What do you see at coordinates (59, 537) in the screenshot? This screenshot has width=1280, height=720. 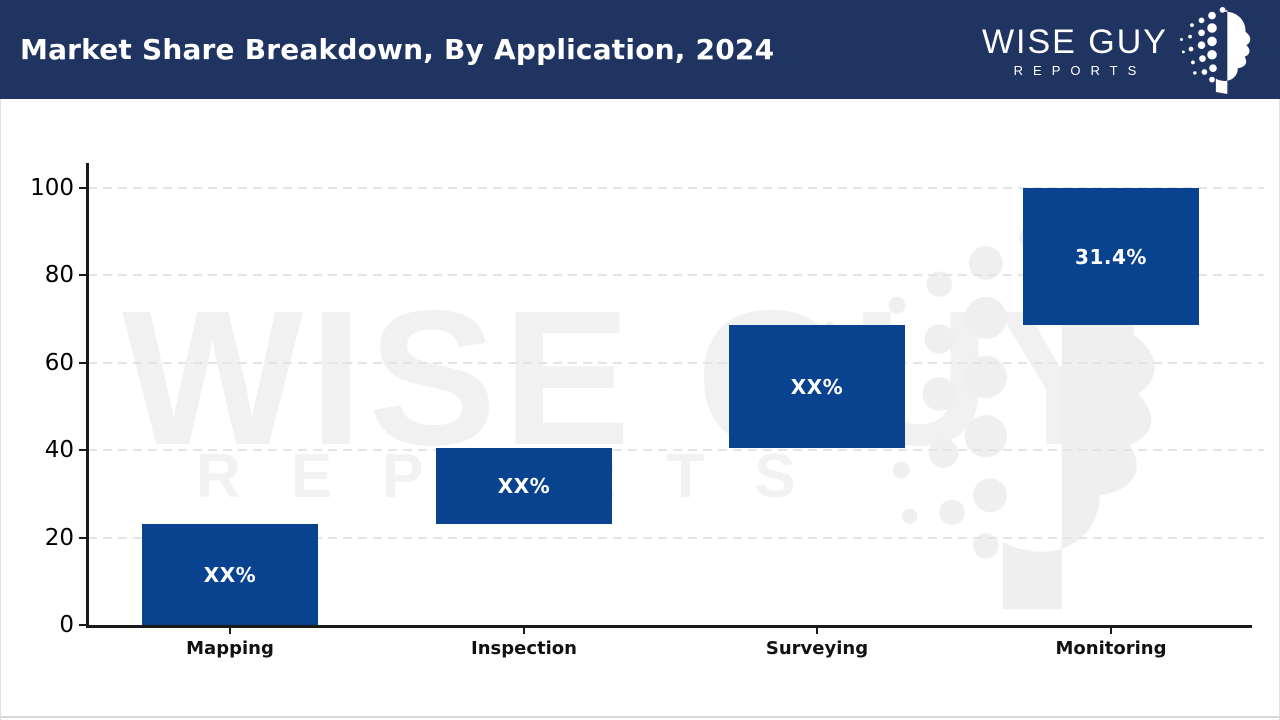 I see `y-tick-label-20: 20` at bounding box center [59, 537].